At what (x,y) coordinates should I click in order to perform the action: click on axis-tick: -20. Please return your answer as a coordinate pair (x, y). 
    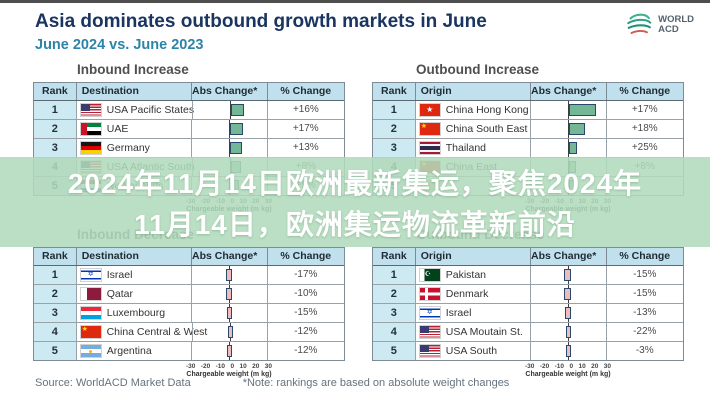
    Looking at the image, I should click on (544, 366).